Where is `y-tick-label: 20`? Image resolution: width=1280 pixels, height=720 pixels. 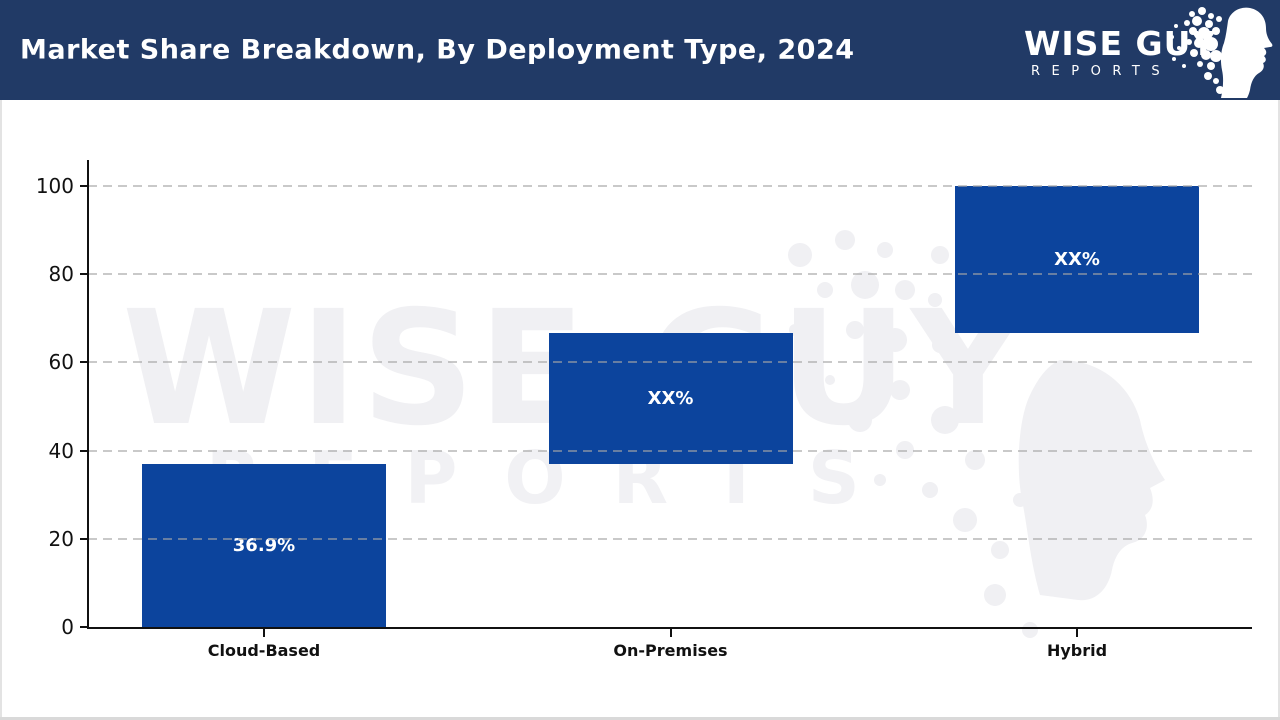 y-tick-label: 20 is located at coordinates (61, 538).